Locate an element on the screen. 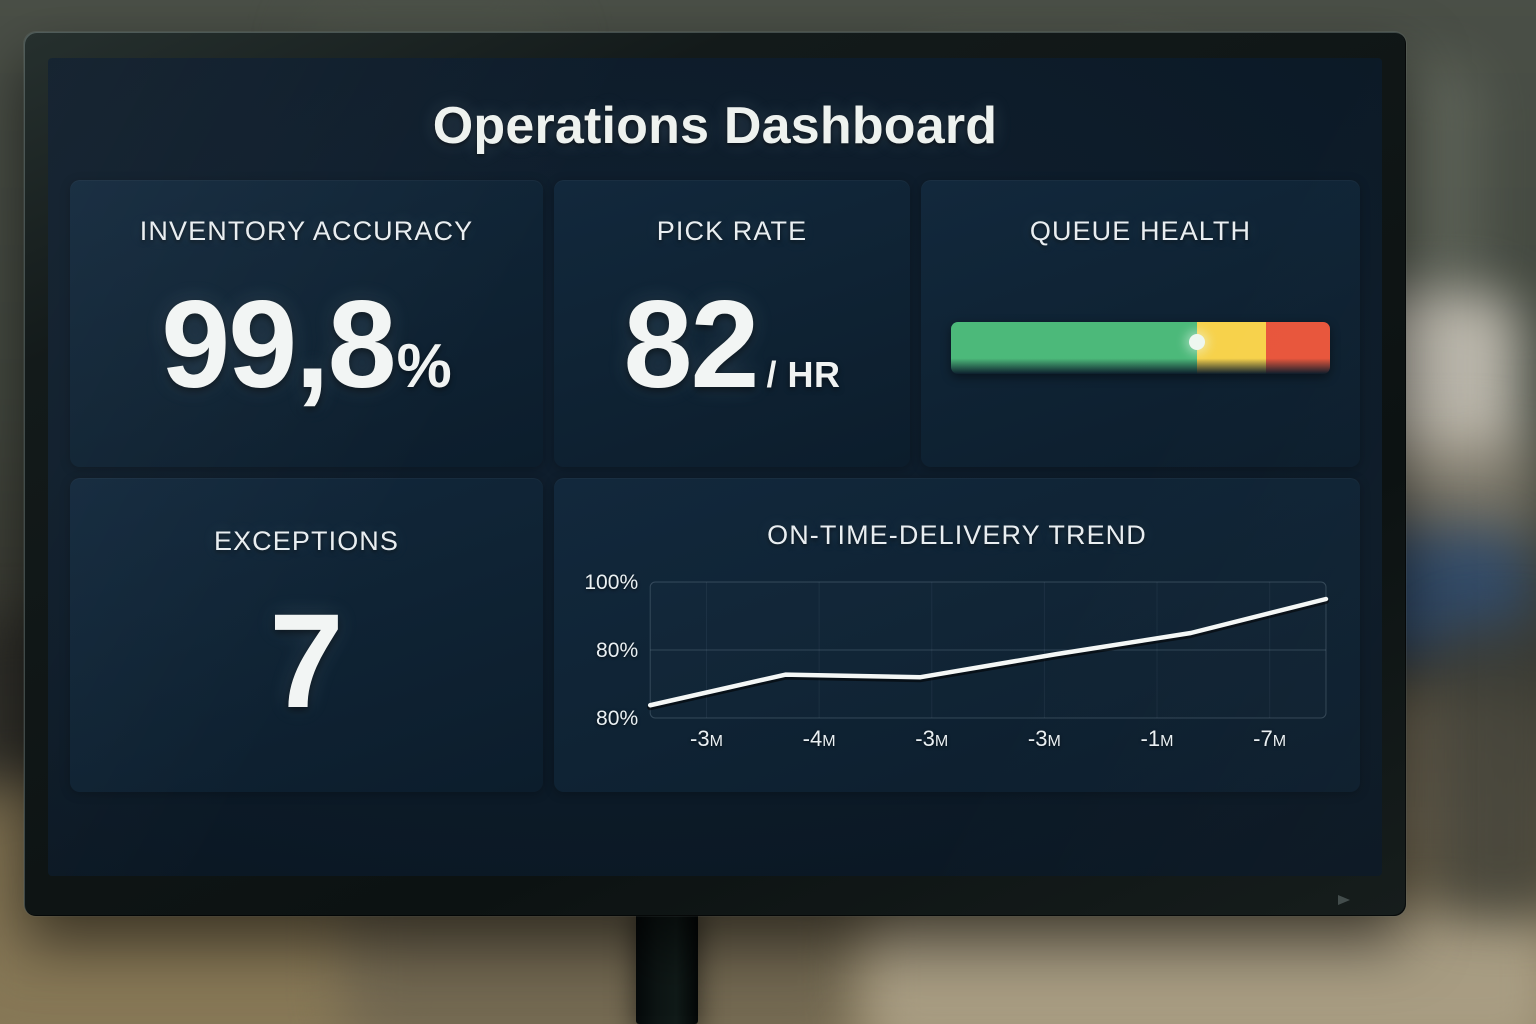 The image size is (1536, 1024). card-queue-health: QUEUE HEALTH is located at coordinates (1140, 323).